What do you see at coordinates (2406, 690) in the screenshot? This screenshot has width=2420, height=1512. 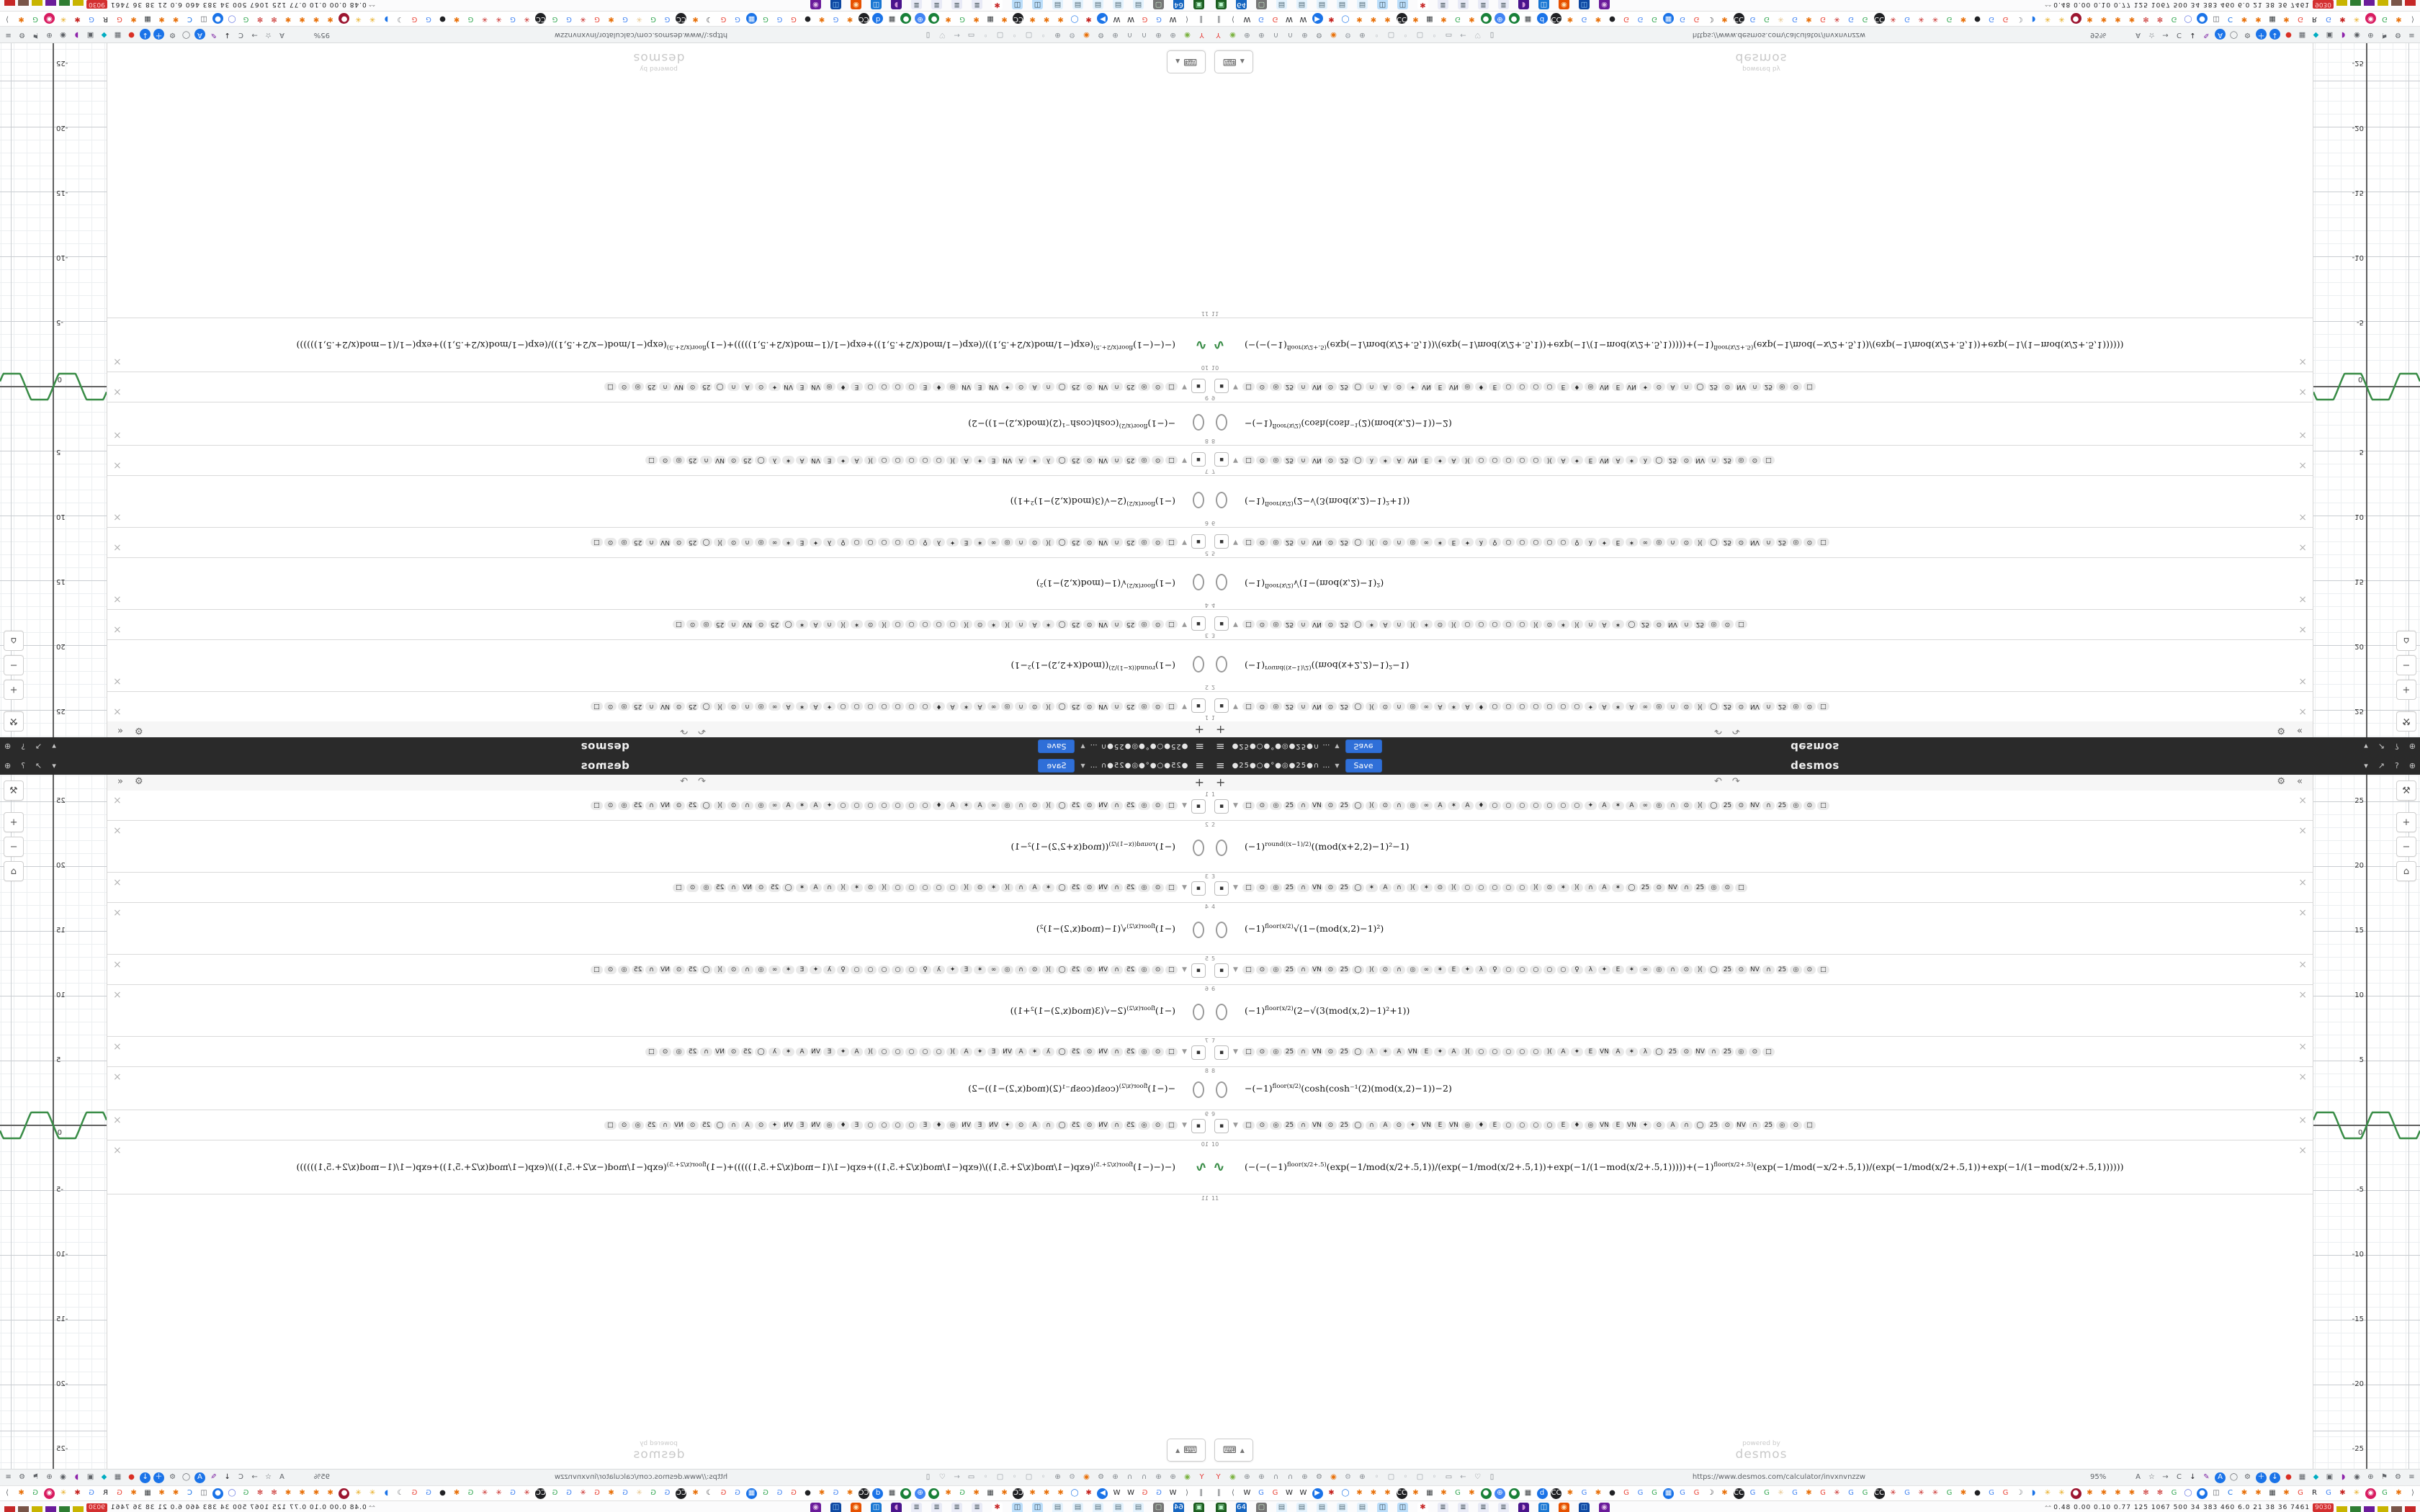 I see `zoom-in-button: +` at bounding box center [2406, 690].